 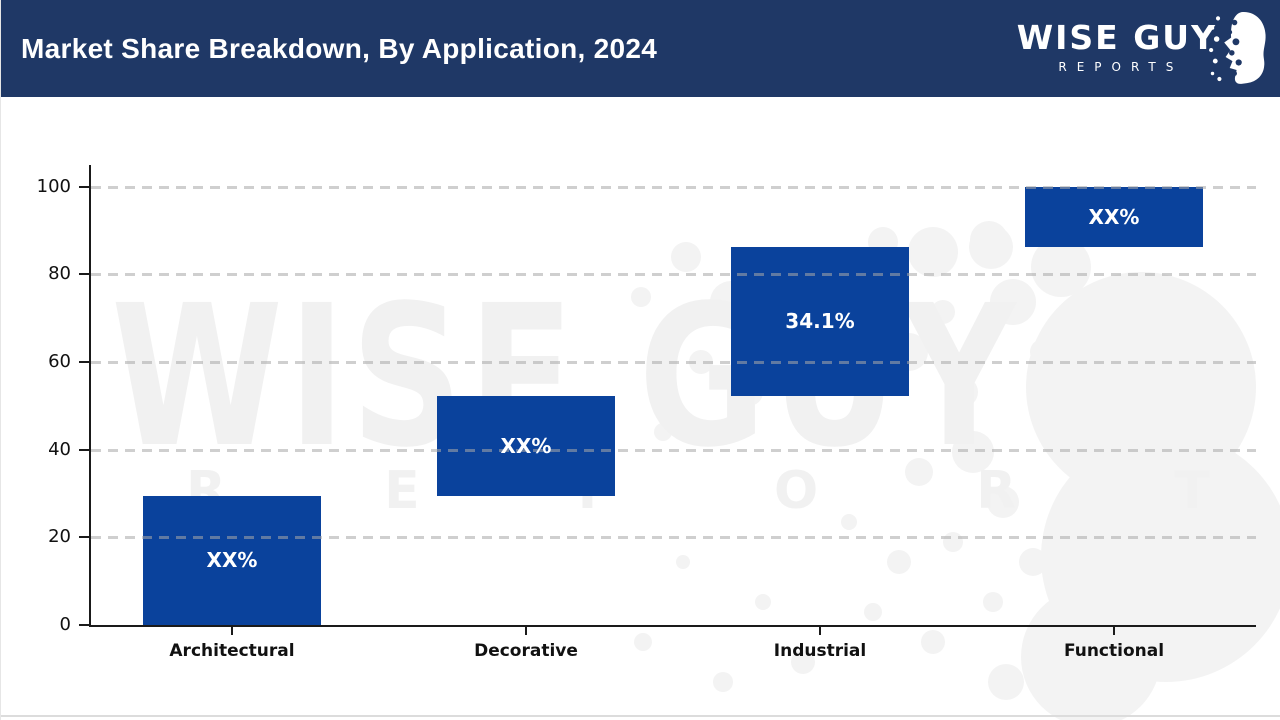 I want to click on y-tick-label: 60, so click(x=59, y=361).